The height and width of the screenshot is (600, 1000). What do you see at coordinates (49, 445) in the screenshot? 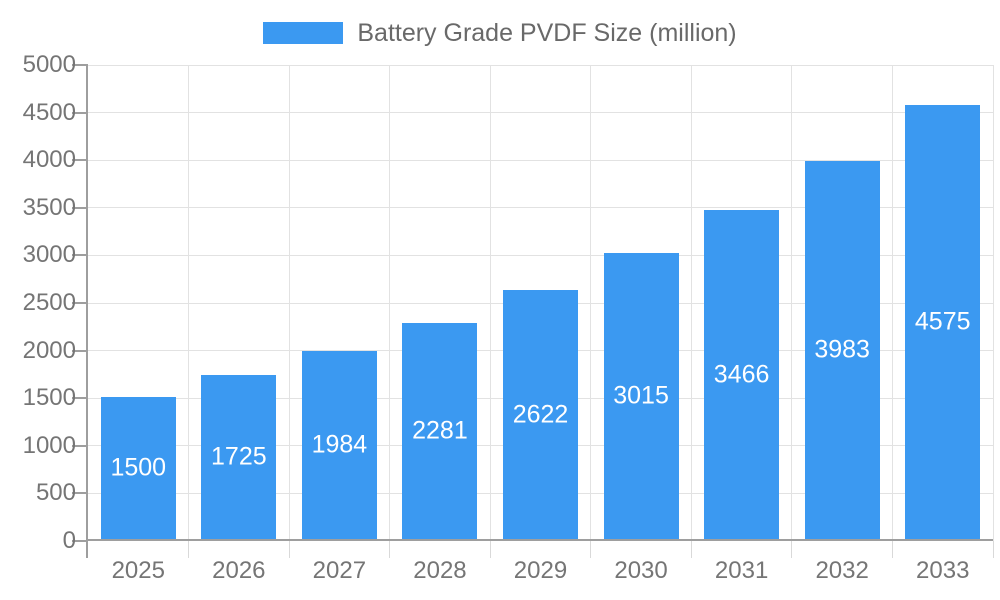
I see `y-tick-label: 1000` at bounding box center [49, 445].